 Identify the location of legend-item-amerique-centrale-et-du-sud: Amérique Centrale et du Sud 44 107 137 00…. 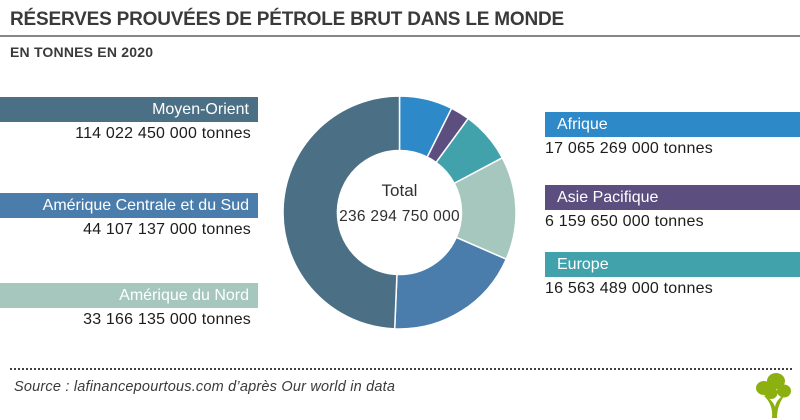
(129, 216).